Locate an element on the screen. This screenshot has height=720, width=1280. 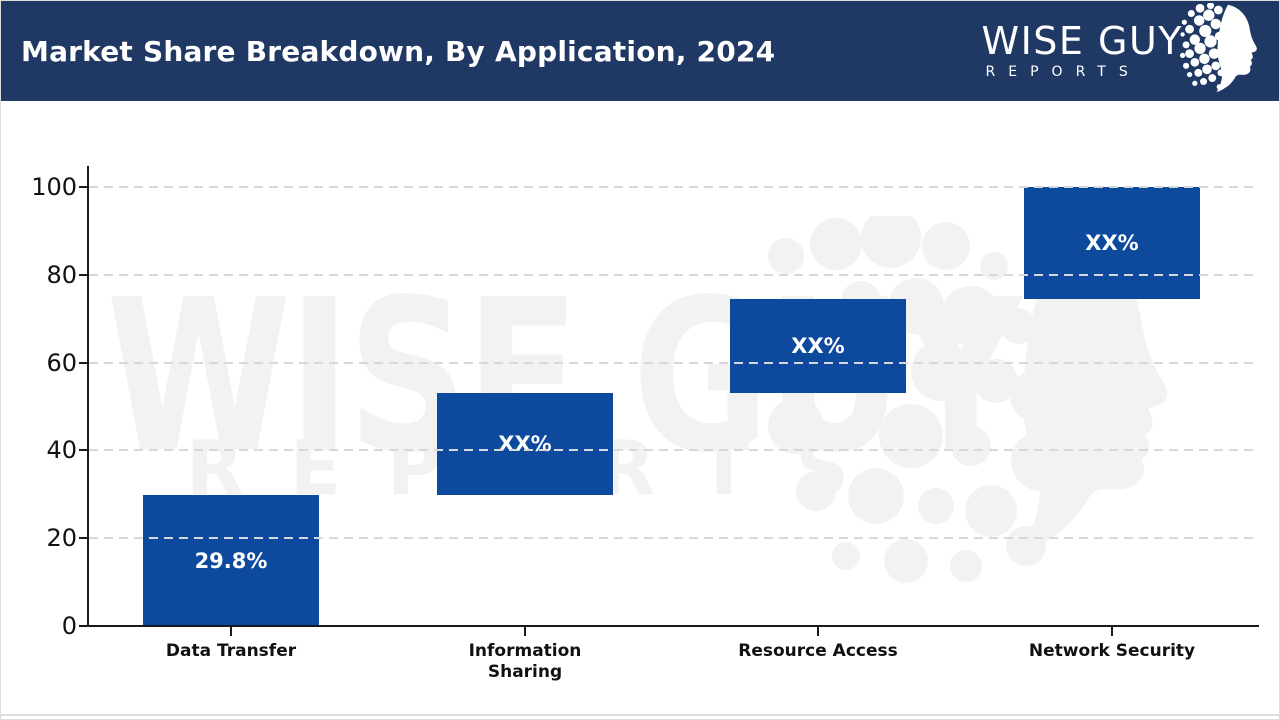
bar-segment-1: XX% is located at coordinates (525, 444).